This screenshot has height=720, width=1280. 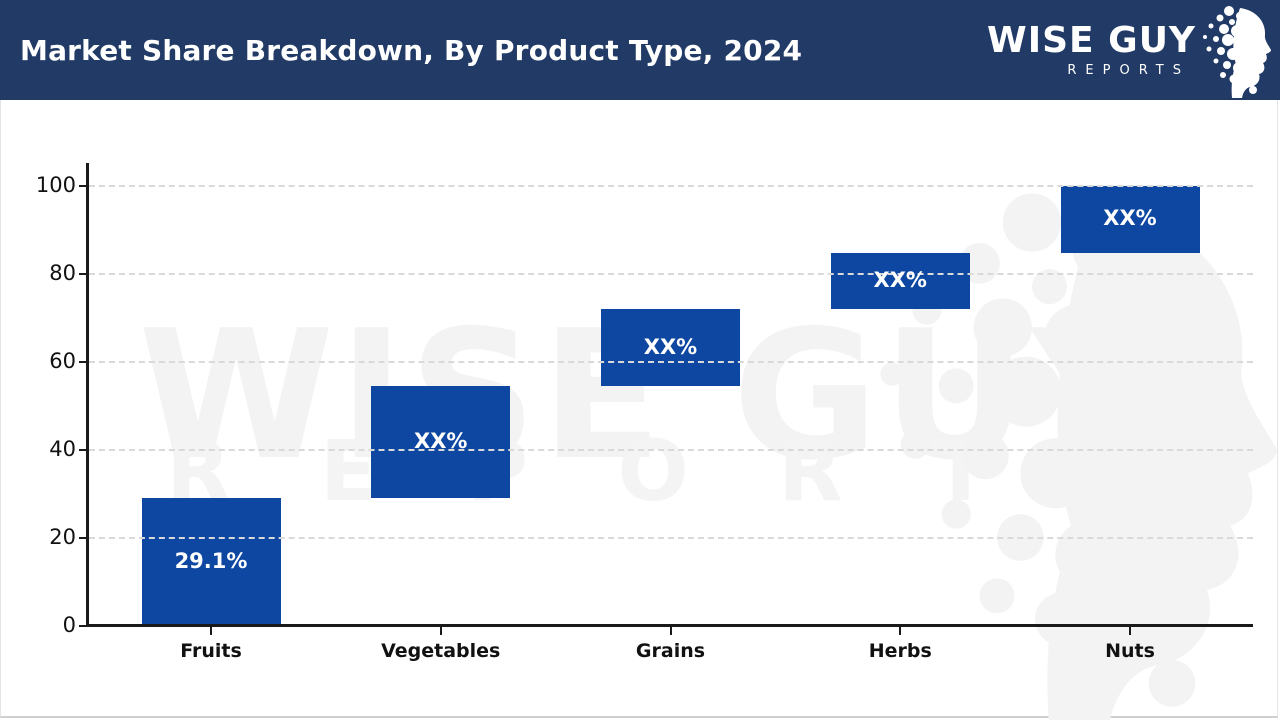 What do you see at coordinates (670, 631) in the screenshot?
I see `x-tick-grains` at bounding box center [670, 631].